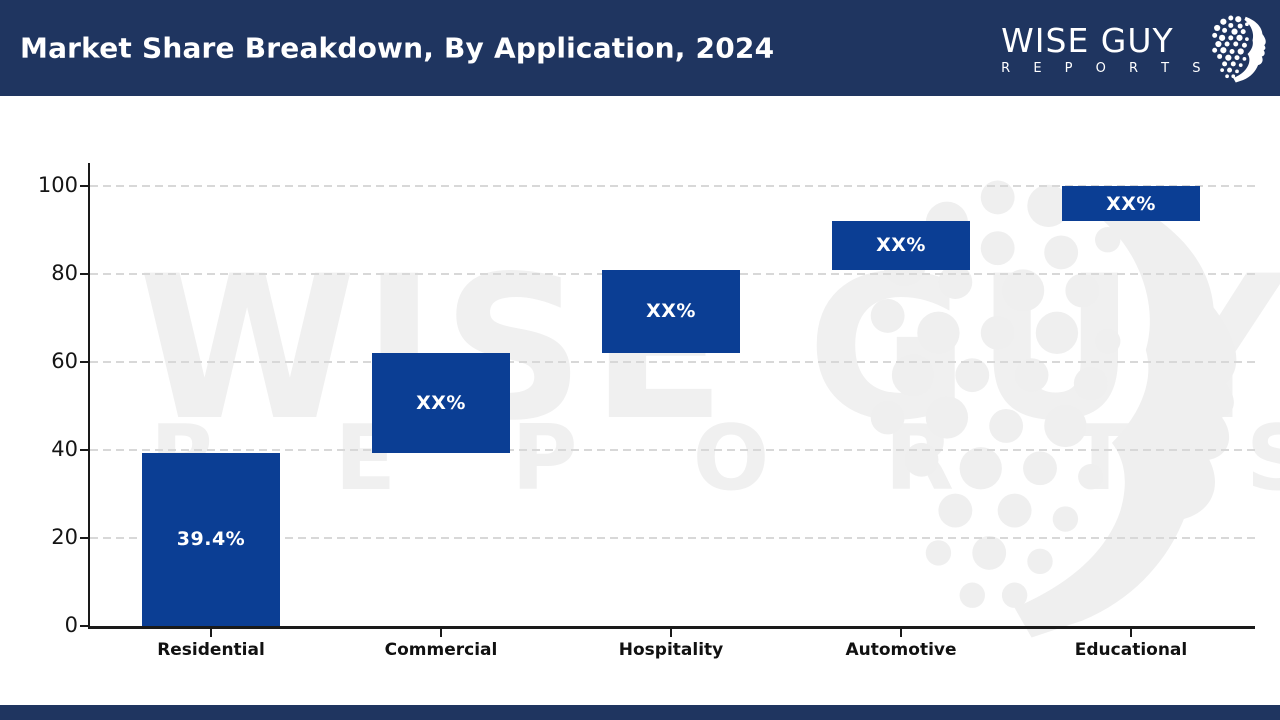  Describe the element at coordinates (640, 712) in the screenshot. I see `footer-bar` at that location.